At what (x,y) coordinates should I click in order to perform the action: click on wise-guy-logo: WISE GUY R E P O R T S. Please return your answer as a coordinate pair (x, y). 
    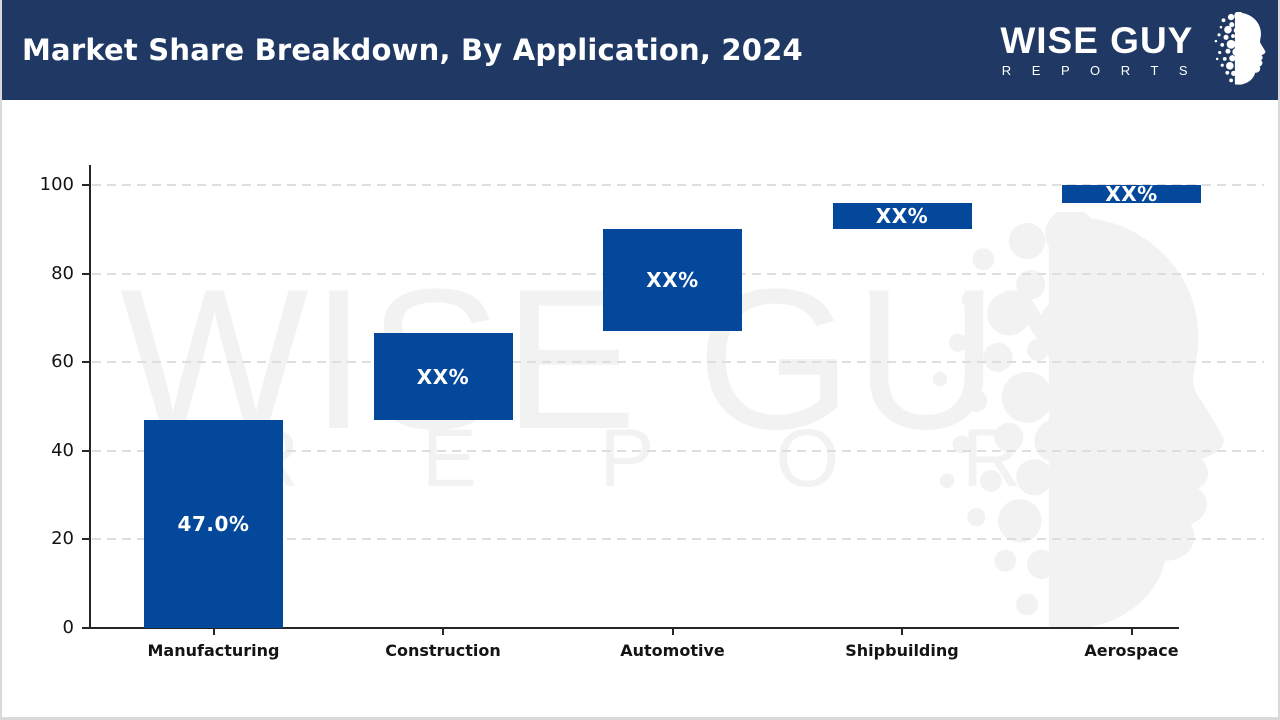
    Looking at the image, I should click on (1133, 50).